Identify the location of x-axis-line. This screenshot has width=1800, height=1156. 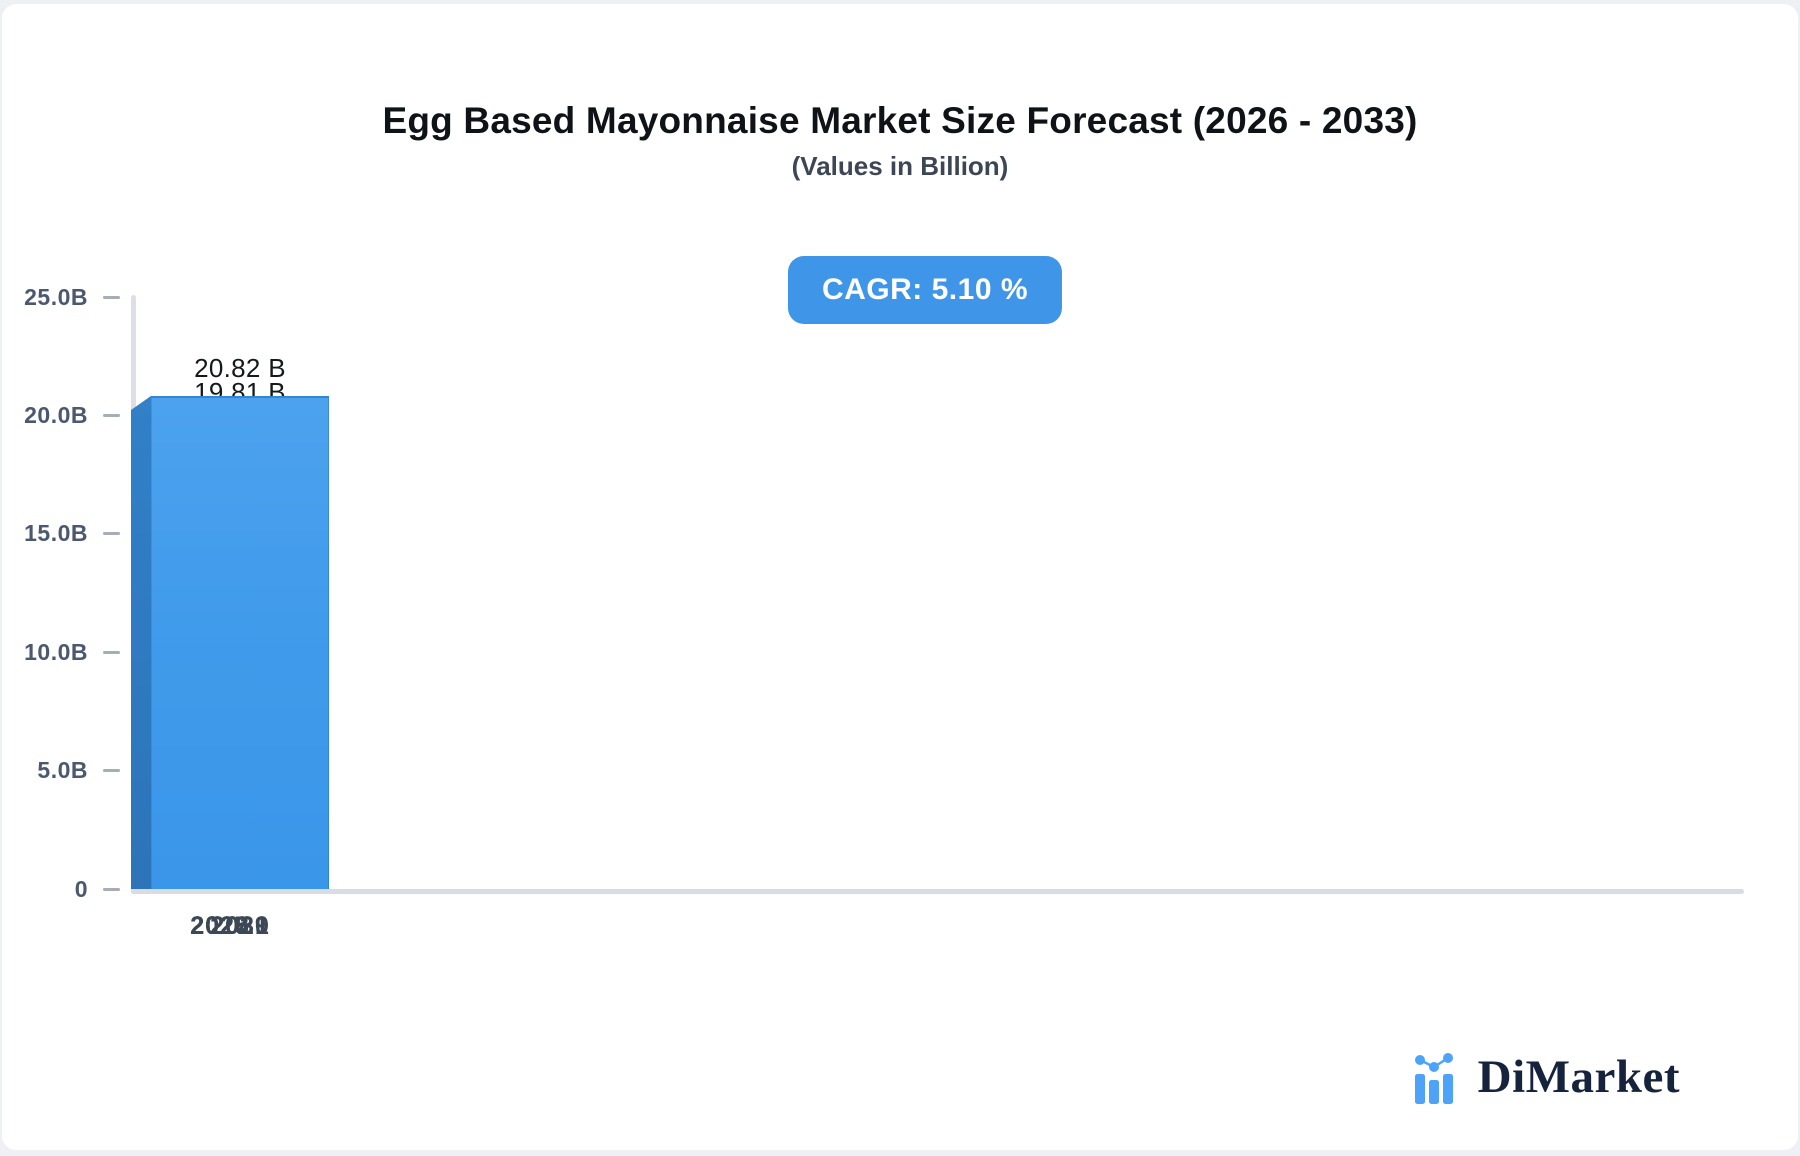
(937, 891).